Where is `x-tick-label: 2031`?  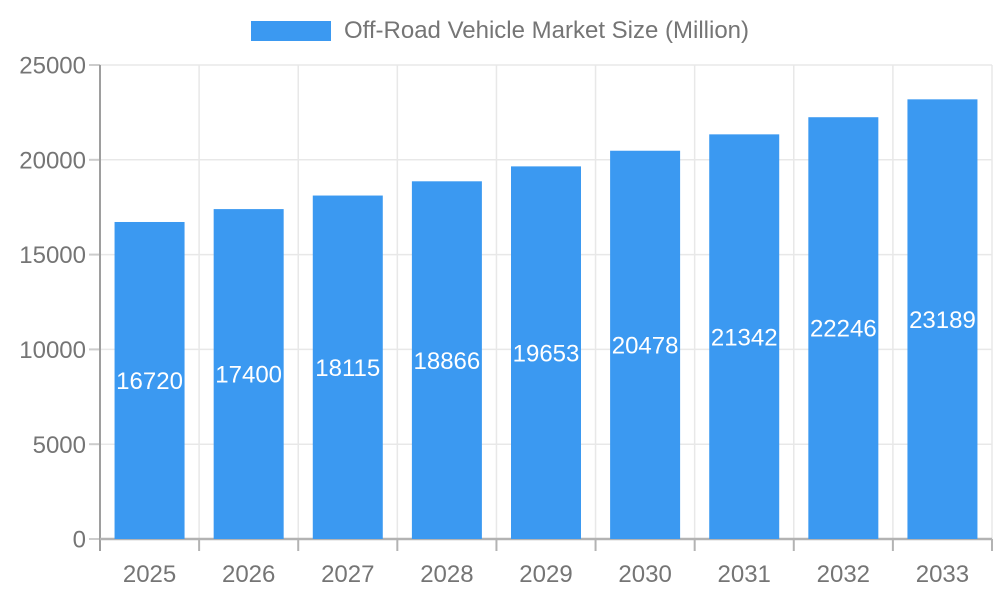 x-tick-label: 2031 is located at coordinates (744, 574).